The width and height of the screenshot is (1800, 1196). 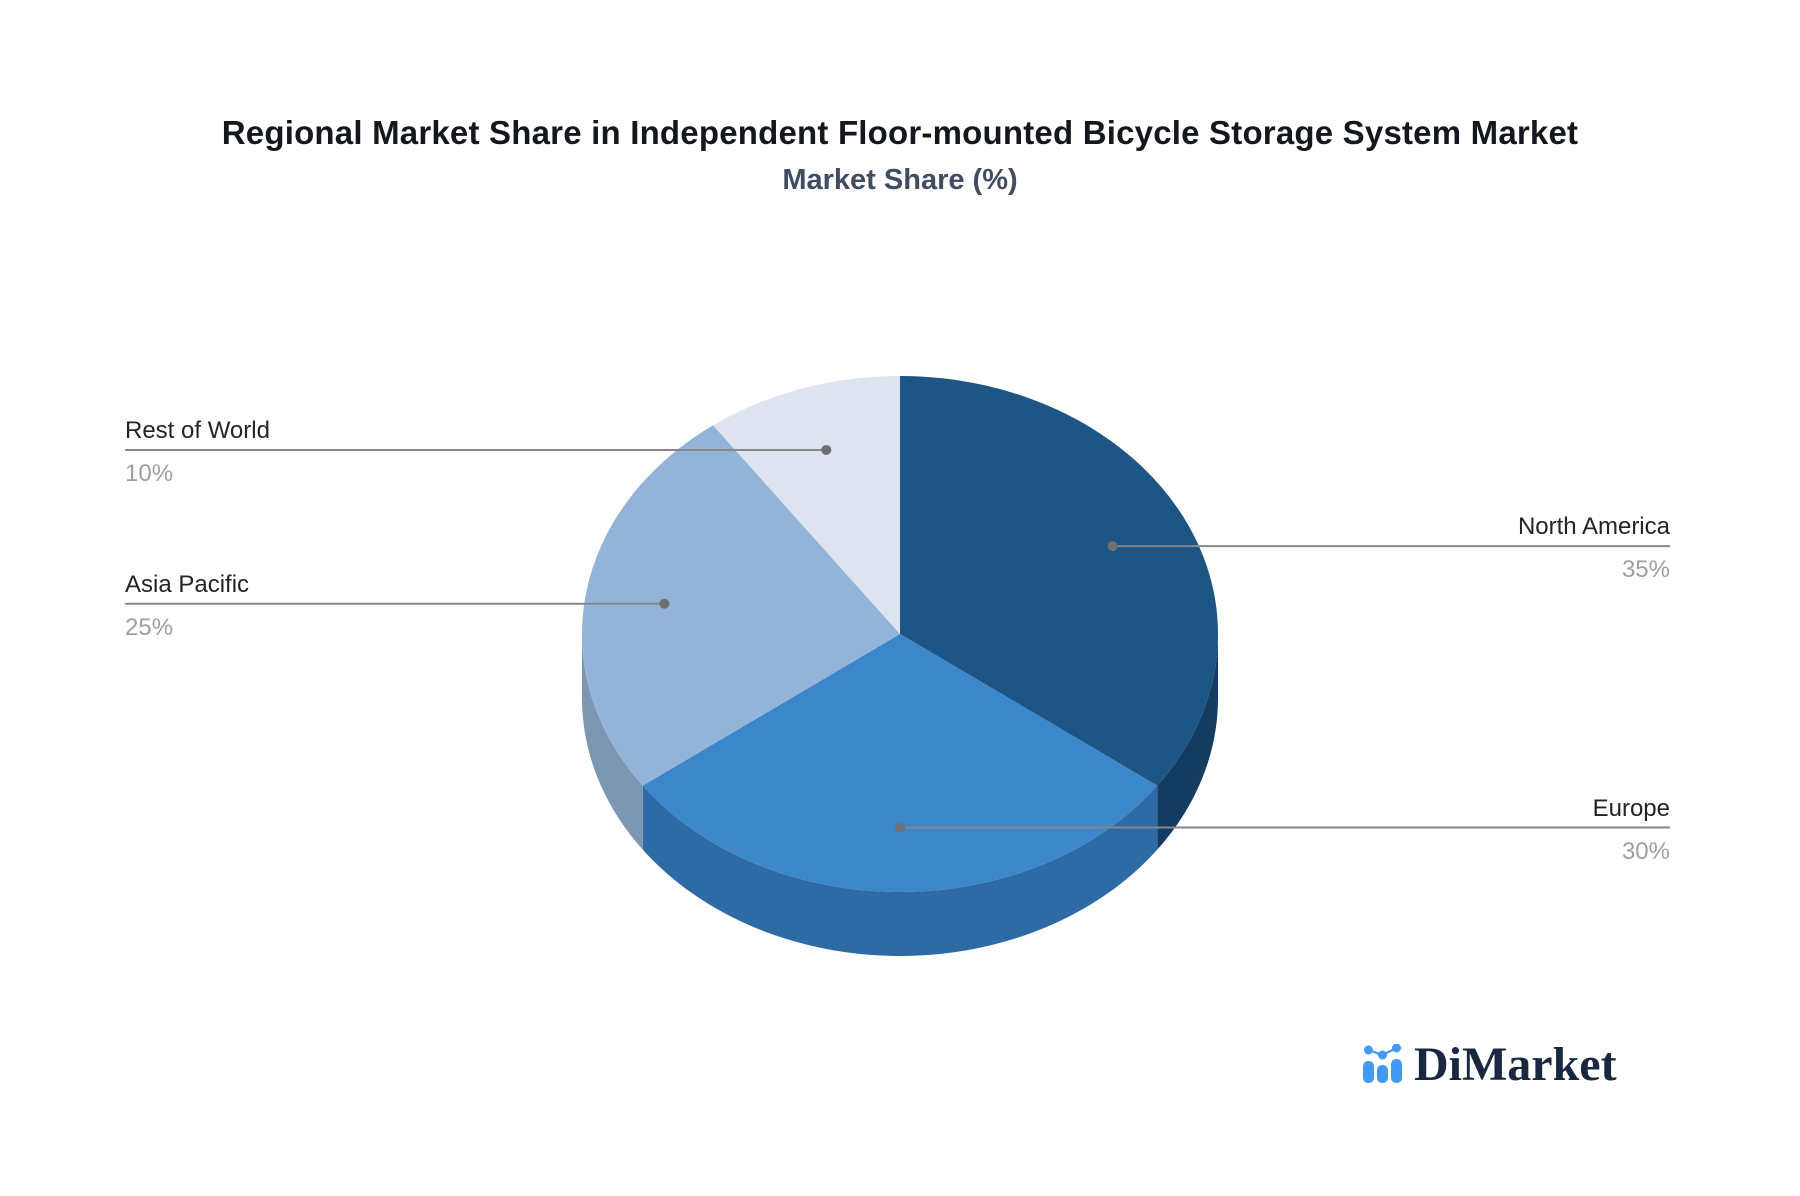 What do you see at coordinates (664, 603) in the screenshot?
I see `callout-dot-asia-pacific` at bounding box center [664, 603].